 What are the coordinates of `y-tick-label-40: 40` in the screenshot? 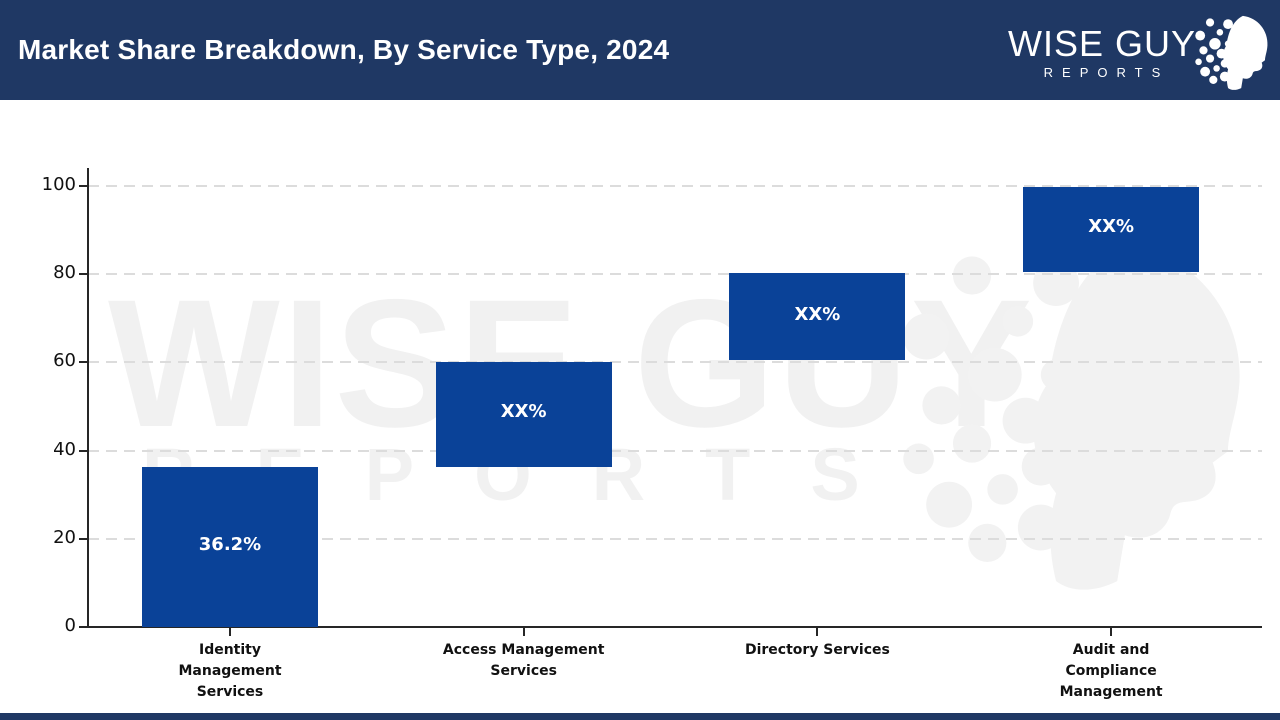 It's located at (64, 449).